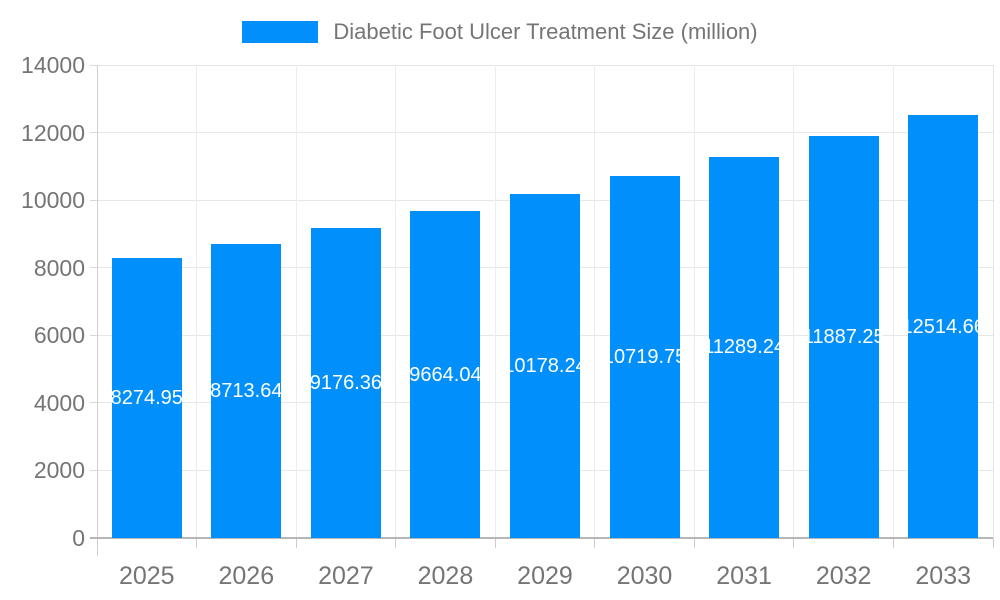 This screenshot has height=600, width=1000. What do you see at coordinates (346, 576) in the screenshot?
I see `x-axis-label: 2027` at bounding box center [346, 576].